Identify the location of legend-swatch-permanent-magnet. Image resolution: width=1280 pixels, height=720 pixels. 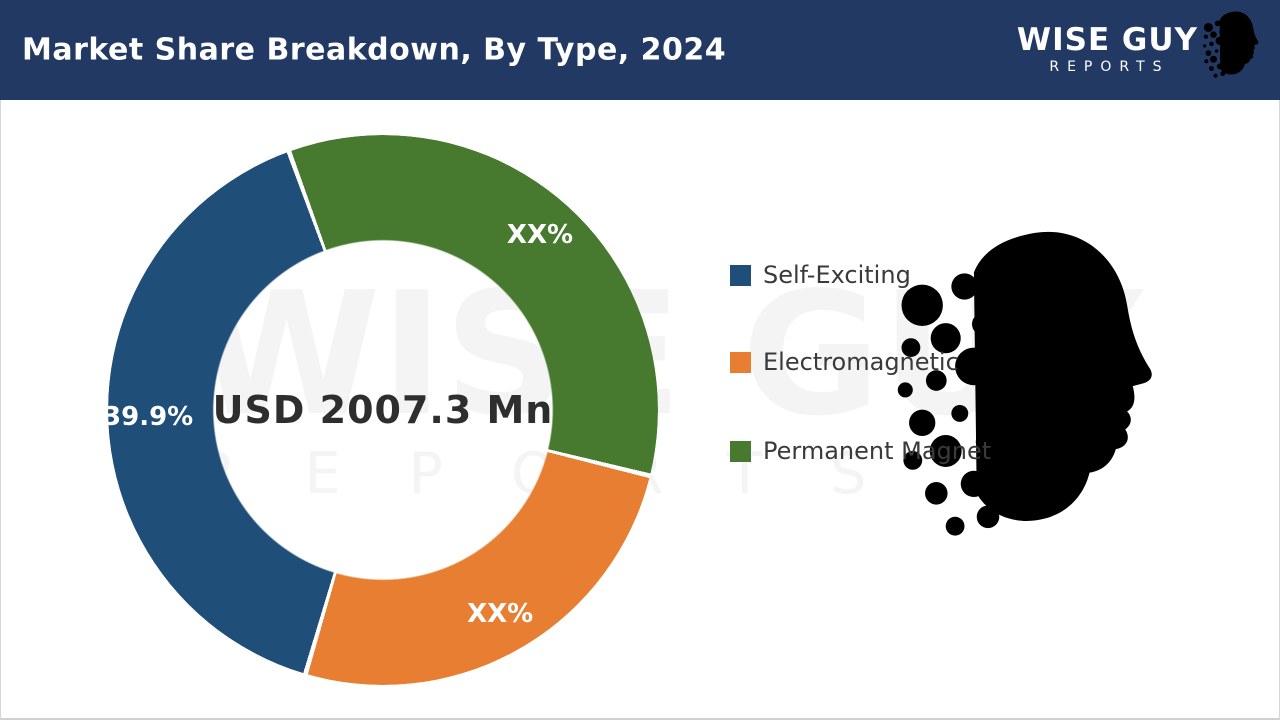
(740, 451).